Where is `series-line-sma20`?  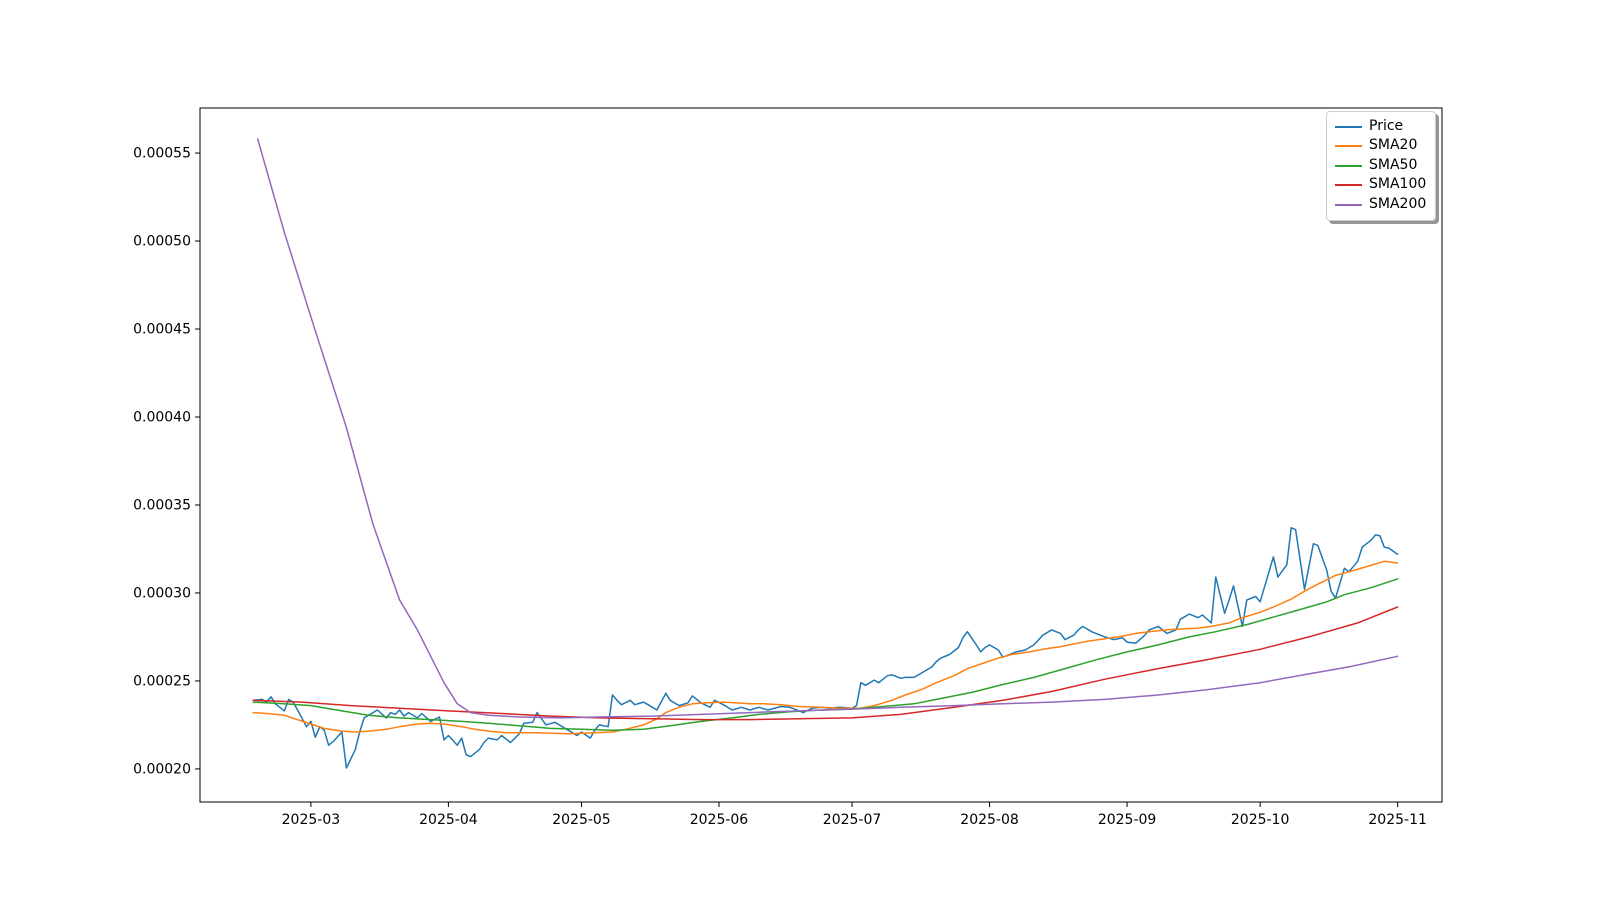 series-line-sma20 is located at coordinates (825, 647).